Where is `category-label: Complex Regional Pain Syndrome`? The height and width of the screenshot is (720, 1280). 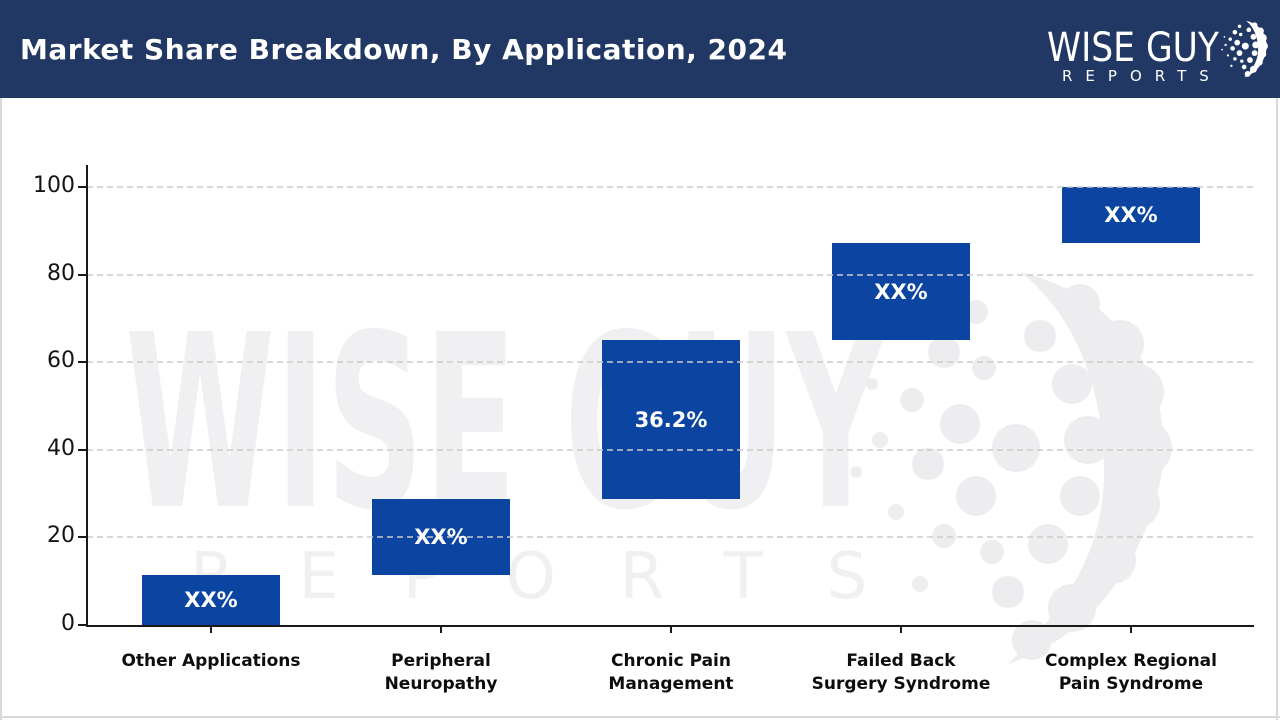
category-label: Complex Regional Pain Syndrome is located at coordinates (1131, 673).